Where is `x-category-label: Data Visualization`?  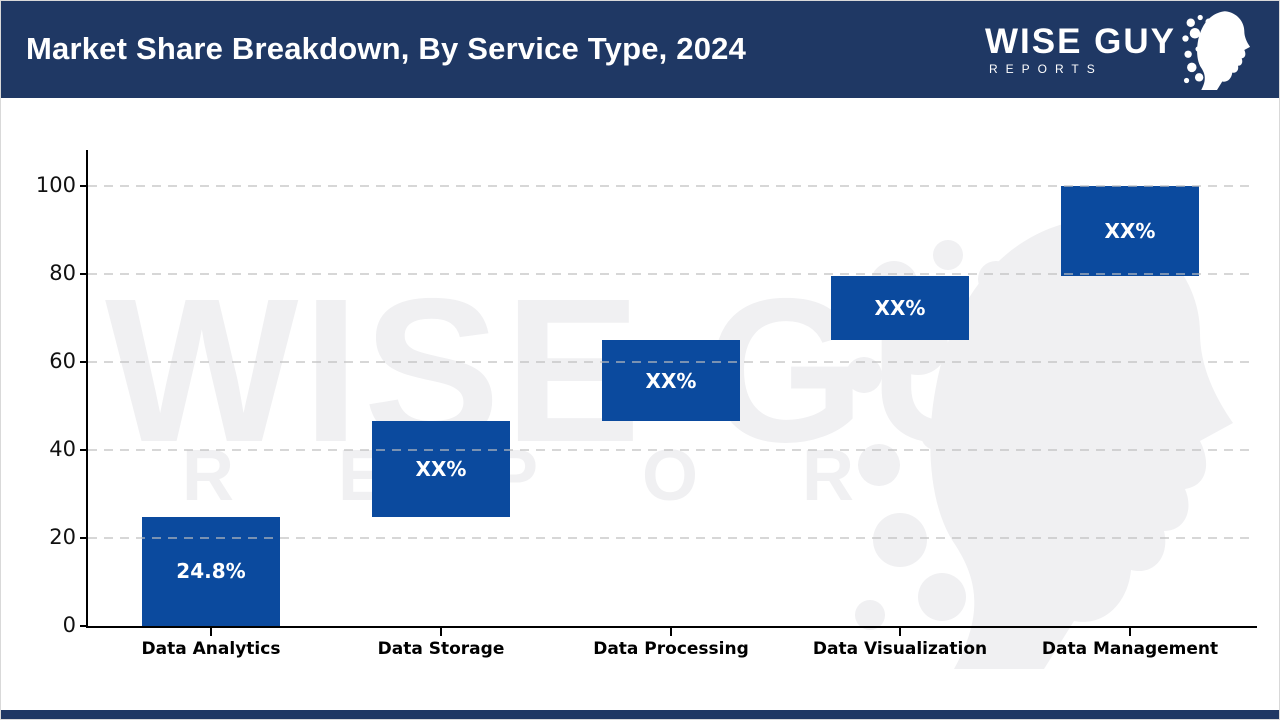 x-category-label: Data Visualization is located at coordinates (900, 649).